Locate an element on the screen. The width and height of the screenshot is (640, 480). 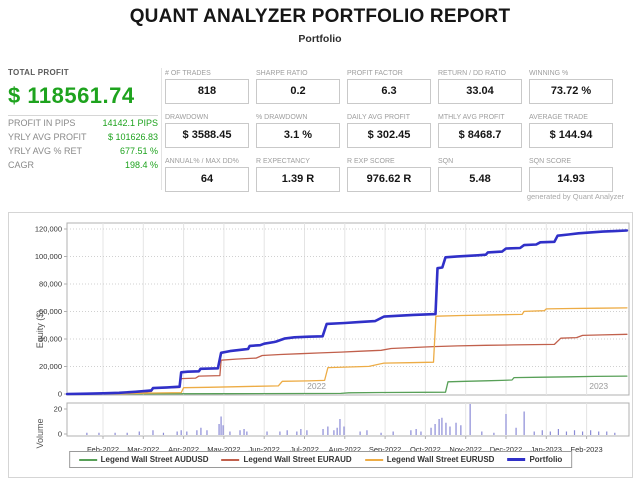
summary-row-profit-in-pips: PROFIT IN PIPS 14142.1 PIPS is located at coordinates (83, 123).